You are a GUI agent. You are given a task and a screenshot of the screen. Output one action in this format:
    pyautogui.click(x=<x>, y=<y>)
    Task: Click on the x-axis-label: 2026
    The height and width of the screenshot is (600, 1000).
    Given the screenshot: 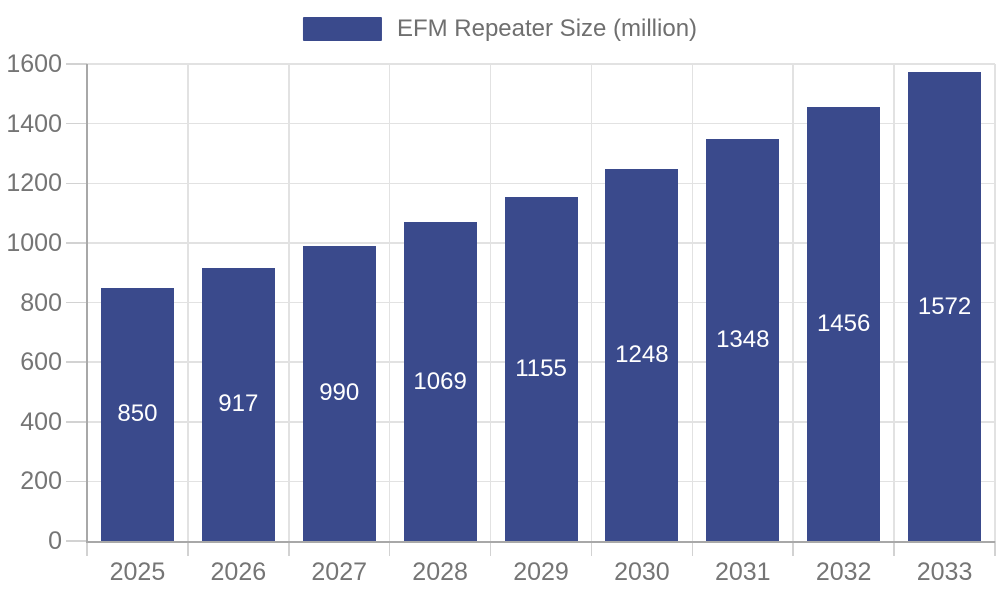 What is the action you would take?
    pyautogui.click(x=238, y=572)
    